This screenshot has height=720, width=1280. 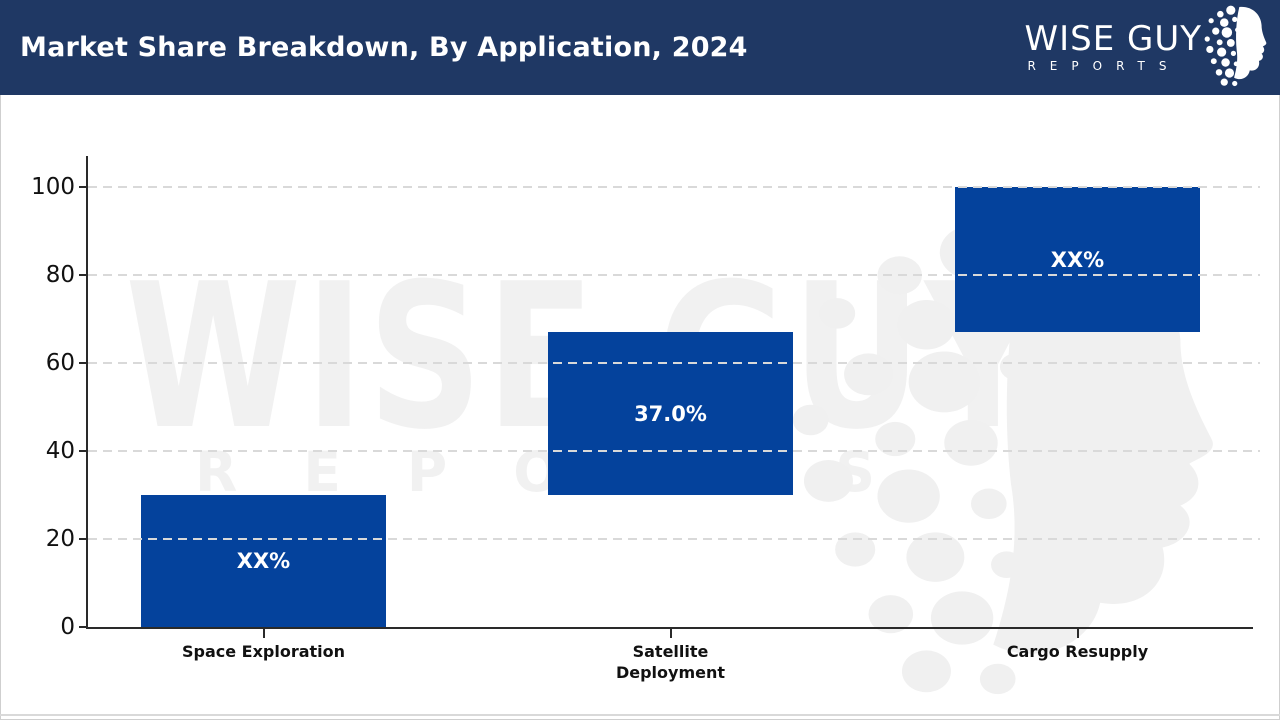 What do you see at coordinates (1113, 39) in the screenshot?
I see `logo-wordmark: WISE GUY` at bounding box center [1113, 39].